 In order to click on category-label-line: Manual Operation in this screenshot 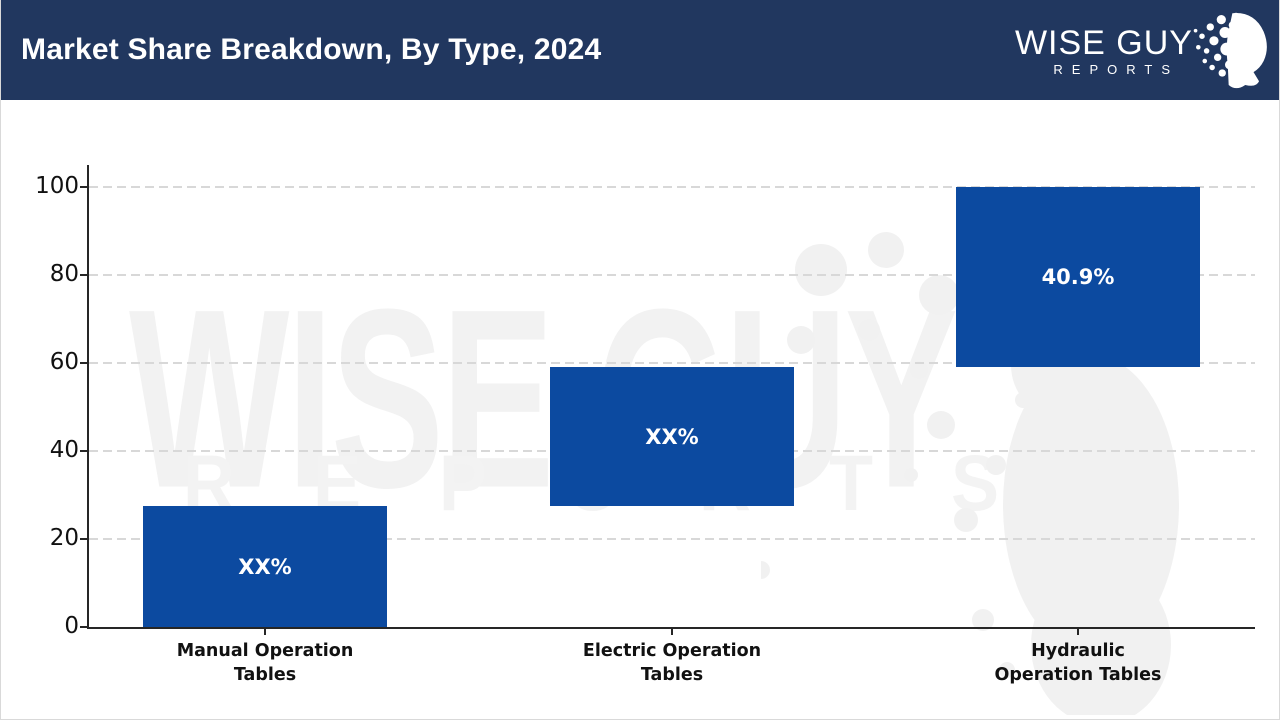, I will do `click(265, 651)`.